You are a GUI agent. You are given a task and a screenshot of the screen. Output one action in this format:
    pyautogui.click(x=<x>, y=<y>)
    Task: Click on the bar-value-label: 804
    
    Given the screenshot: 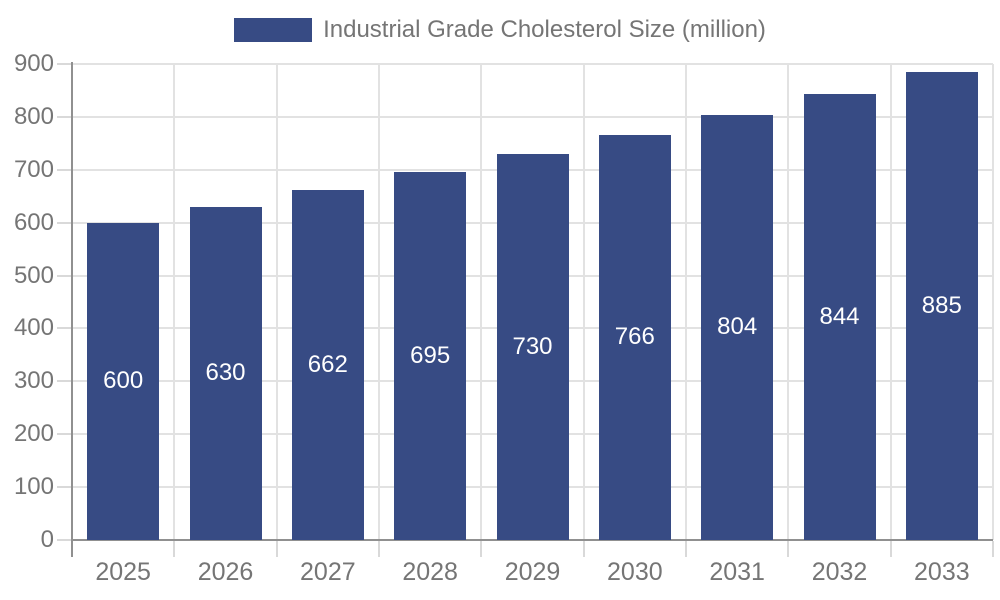 What is the action you would take?
    pyautogui.click(x=737, y=327)
    